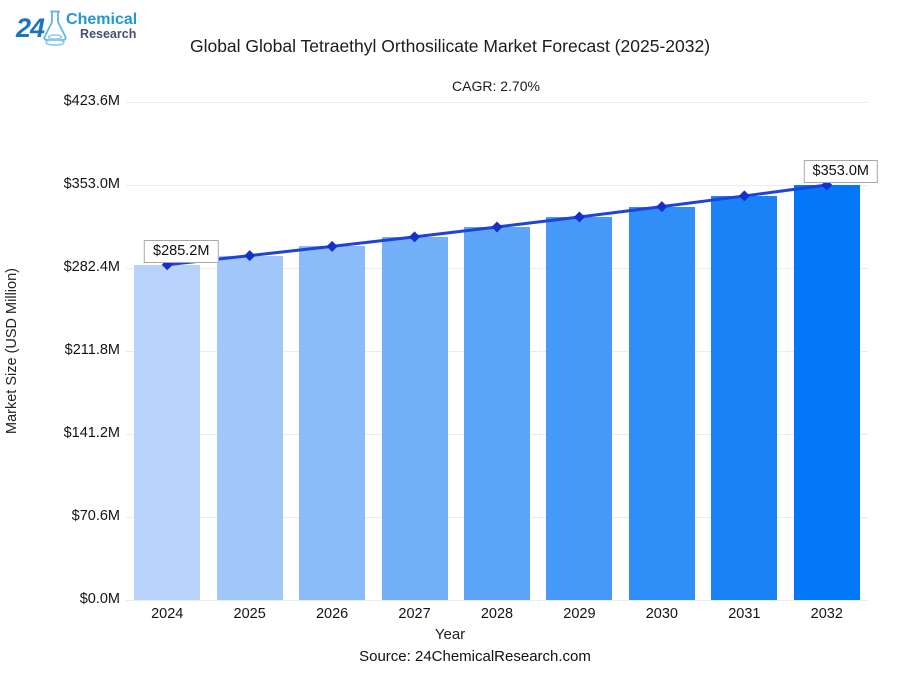  I want to click on data-label: $285.2M, so click(181, 251).